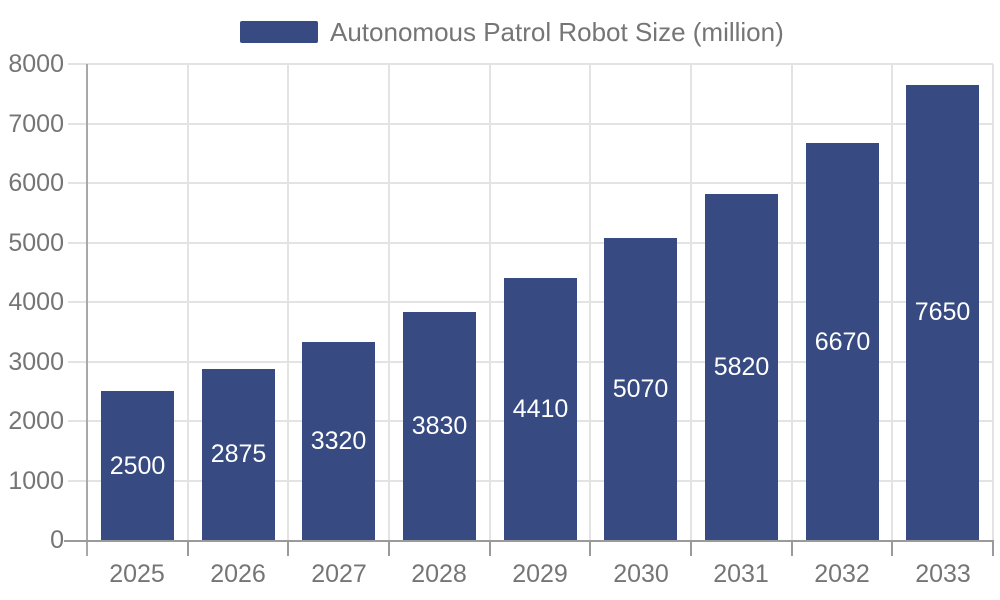  What do you see at coordinates (87, 310) in the screenshot?
I see `y-axis-line` at bounding box center [87, 310].